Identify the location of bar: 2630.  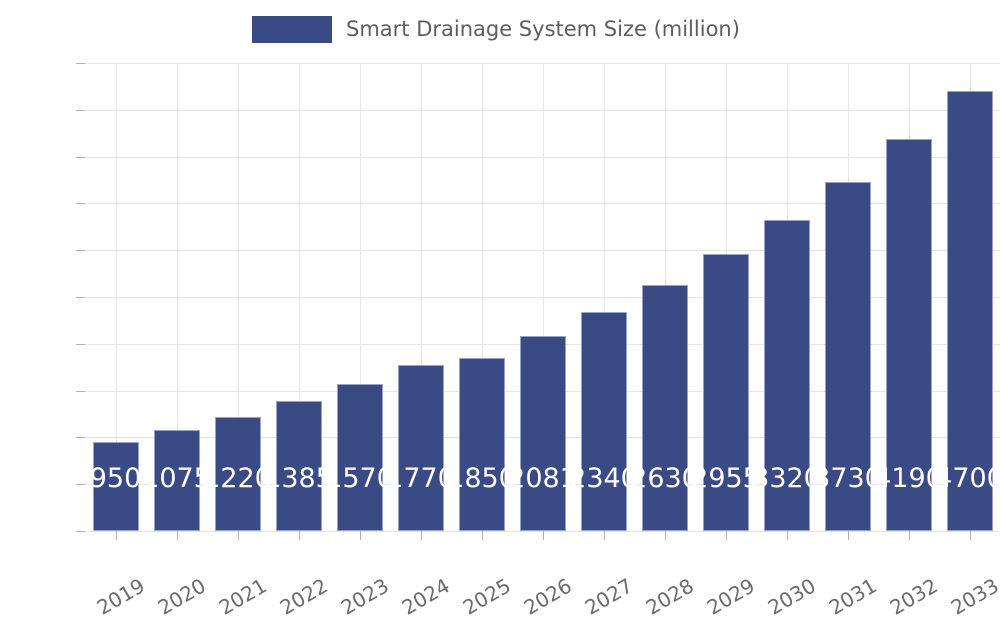
(664, 407).